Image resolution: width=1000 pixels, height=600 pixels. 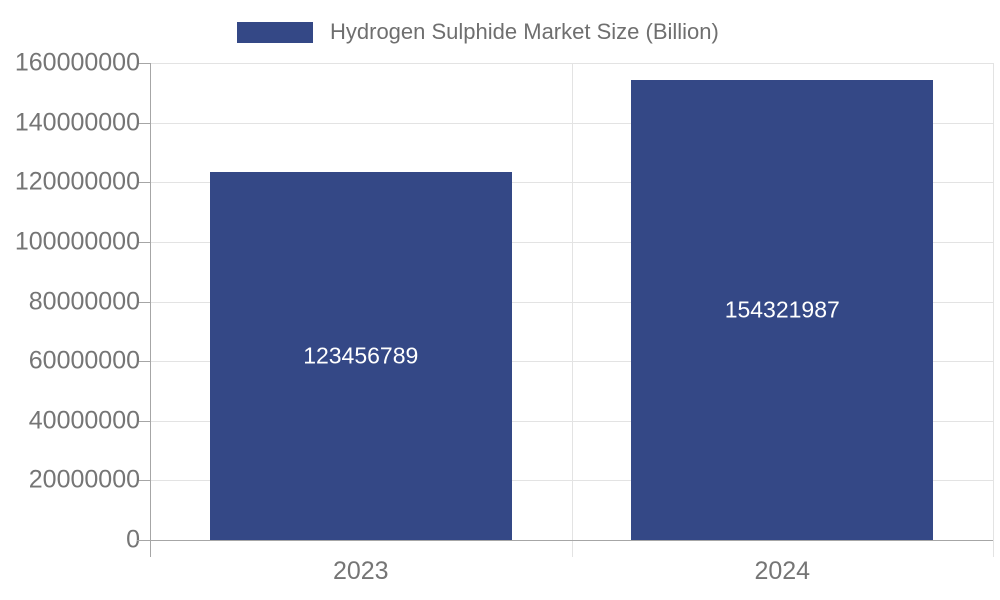 What do you see at coordinates (360, 571) in the screenshot?
I see `x-tick-label: 2023` at bounding box center [360, 571].